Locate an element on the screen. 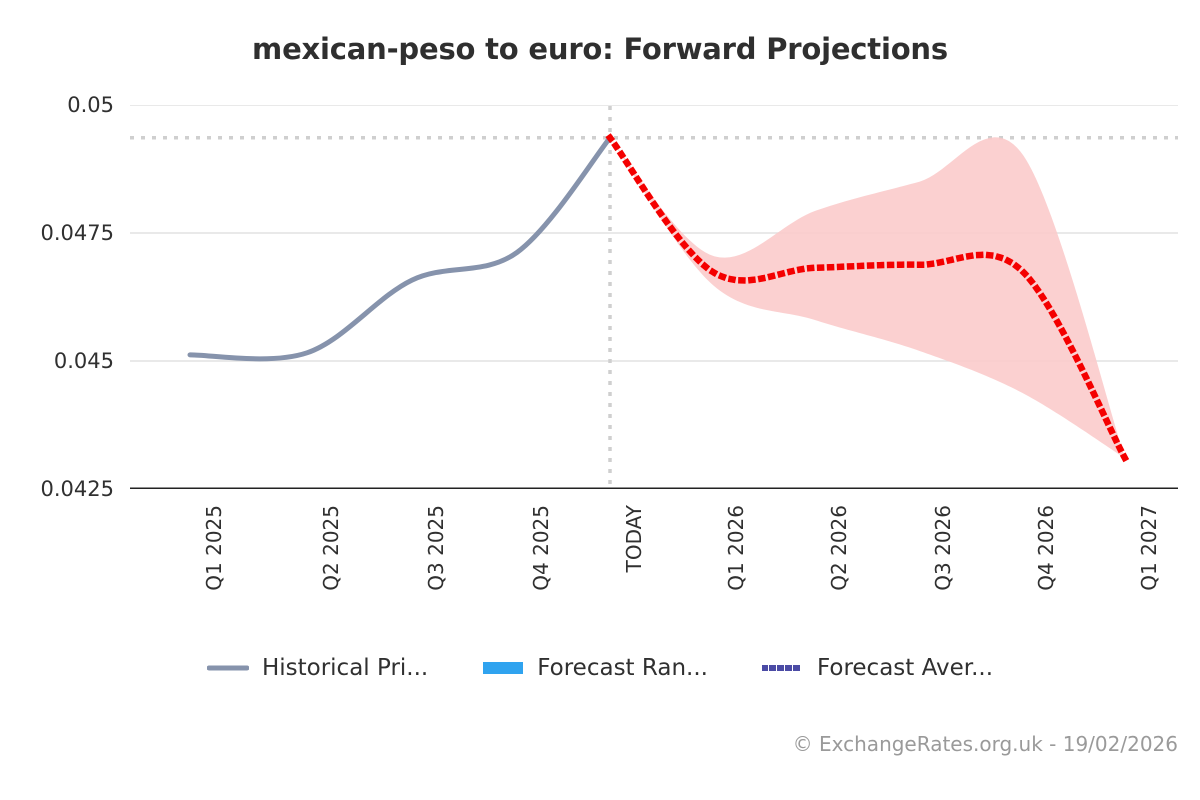 The image size is (1200, 800). legend-solid-line-icon is located at coordinates (227, 668).